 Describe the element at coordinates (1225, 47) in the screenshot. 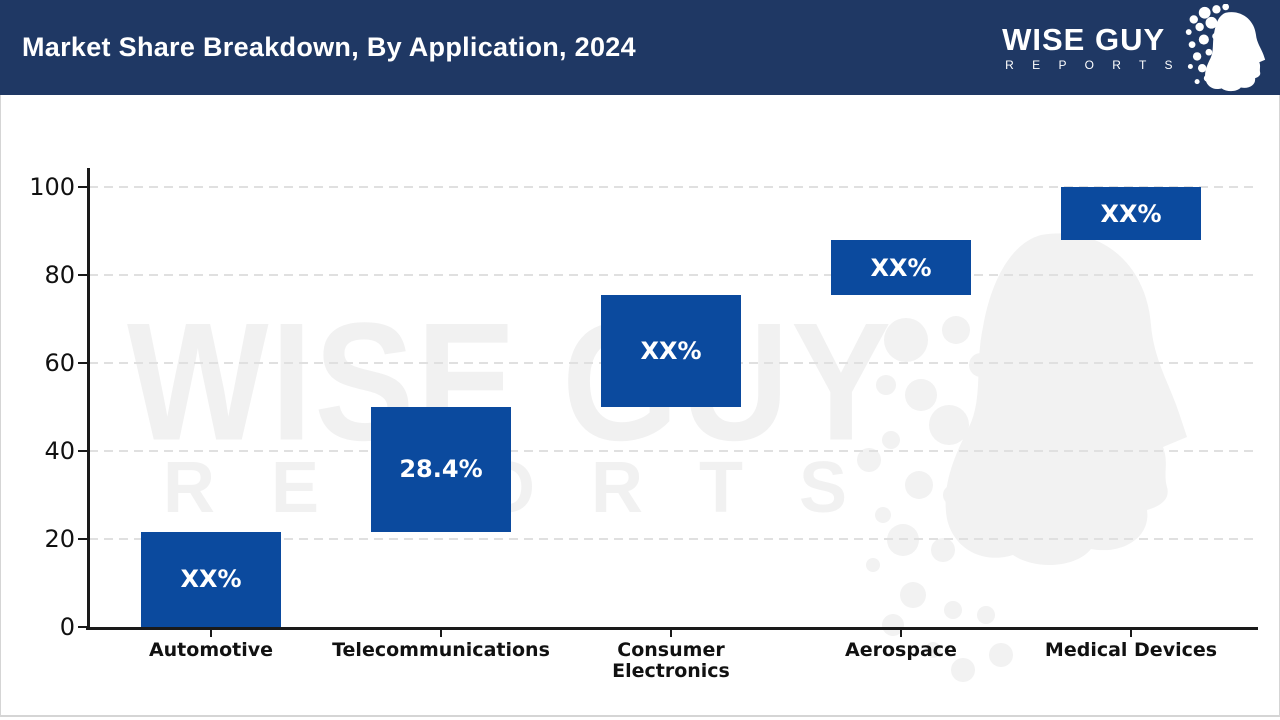

I see `brand-face-icon` at that location.